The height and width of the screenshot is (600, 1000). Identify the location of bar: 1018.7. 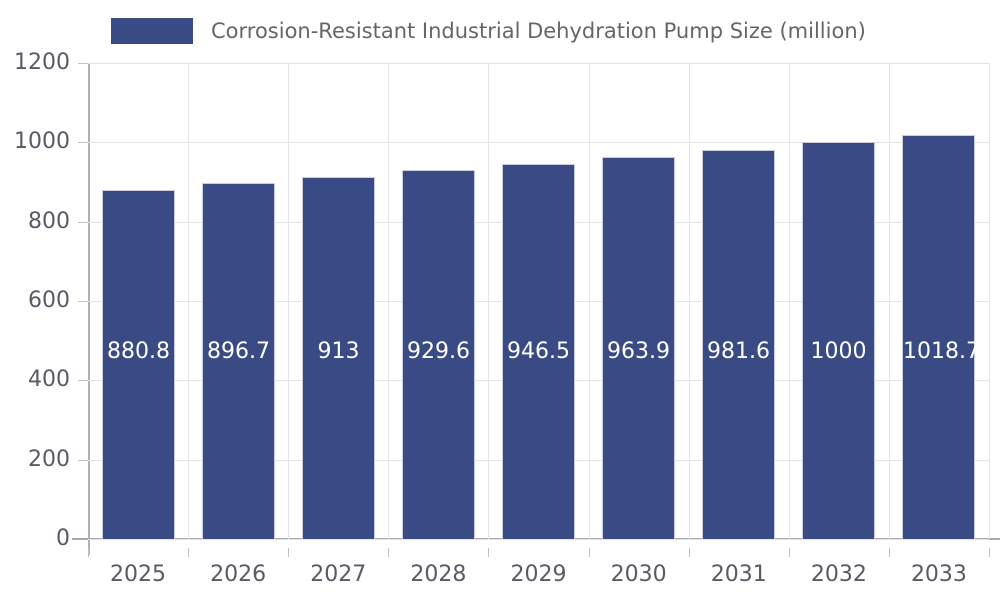
(941, 337).